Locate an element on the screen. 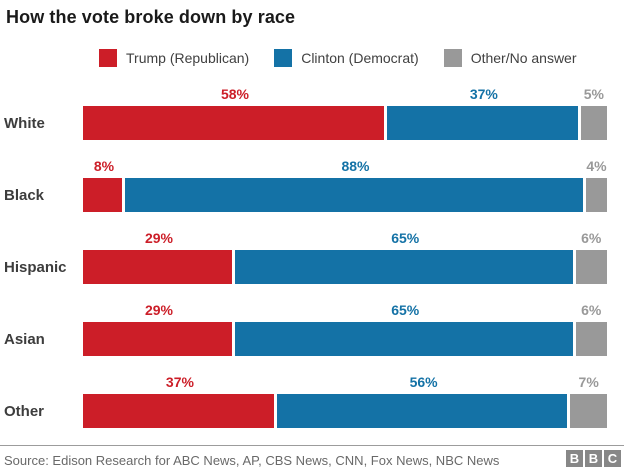 This screenshot has height=470, width=624. bbc-logo-block: C is located at coordinates (612, 458).